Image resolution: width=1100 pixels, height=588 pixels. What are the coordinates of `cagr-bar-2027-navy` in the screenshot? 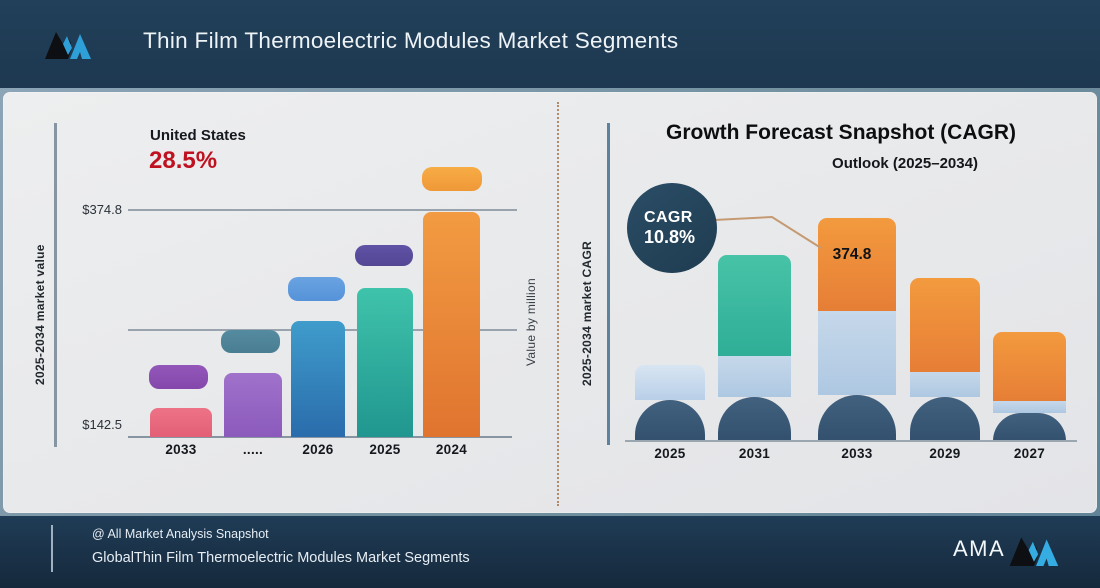 It's located at (1029, 427).